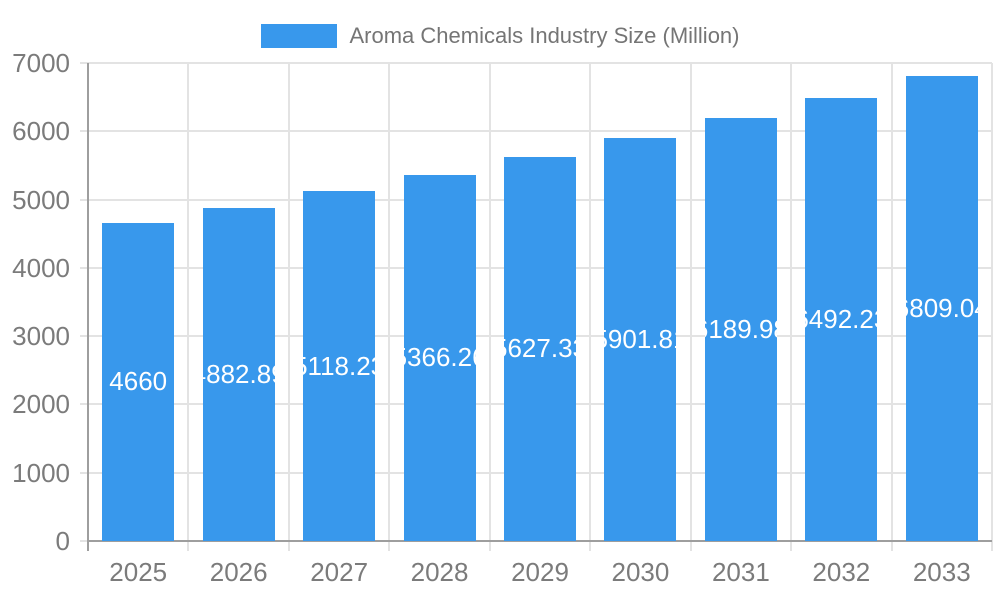  I want to click on bar-value-label: 4660, so click(138, 381).